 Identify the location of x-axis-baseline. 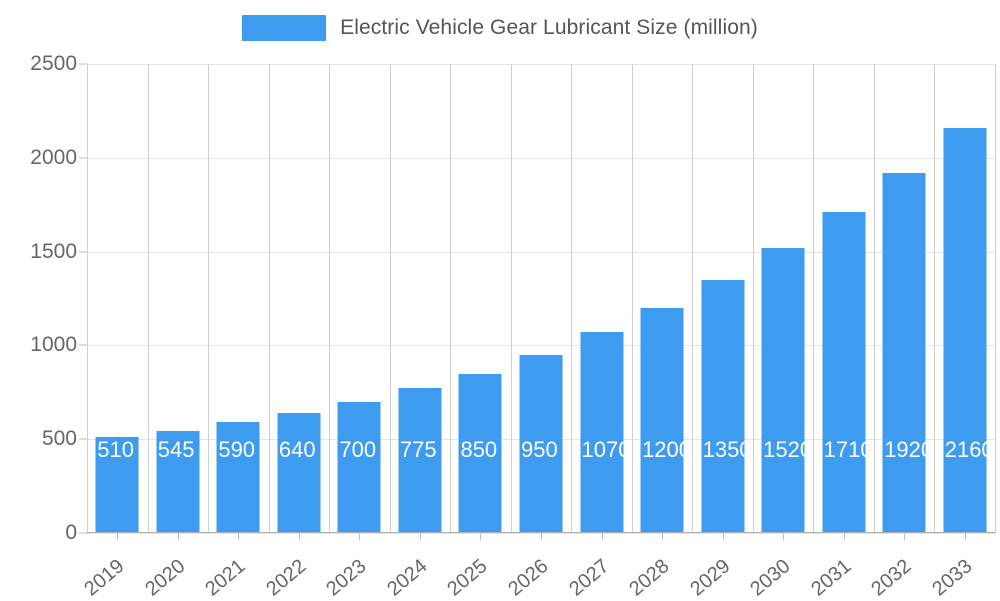
(541, 532).